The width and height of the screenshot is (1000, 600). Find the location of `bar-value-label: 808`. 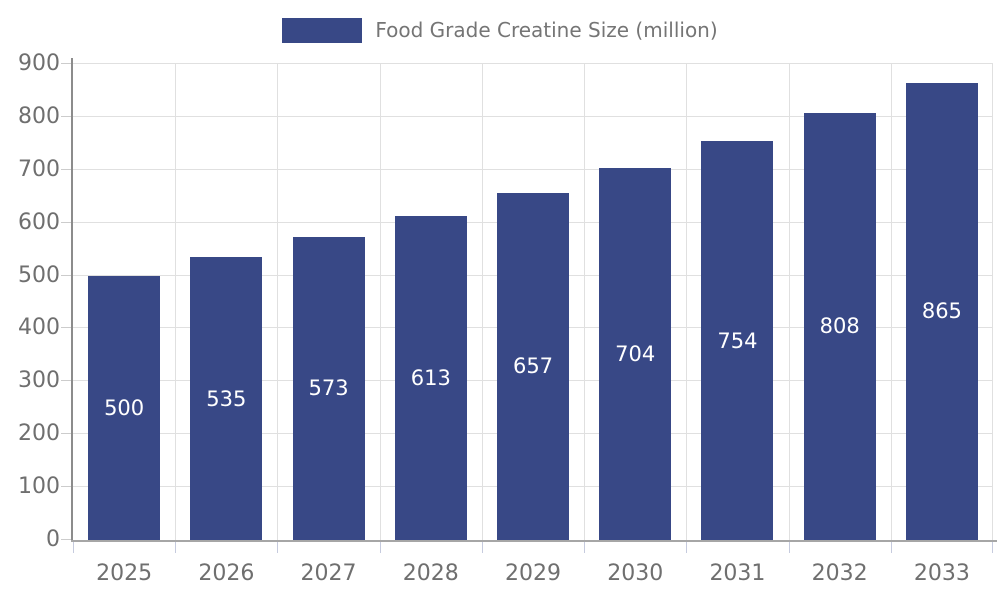

bar-value-label: 808 is located at coordinates (839, 326).